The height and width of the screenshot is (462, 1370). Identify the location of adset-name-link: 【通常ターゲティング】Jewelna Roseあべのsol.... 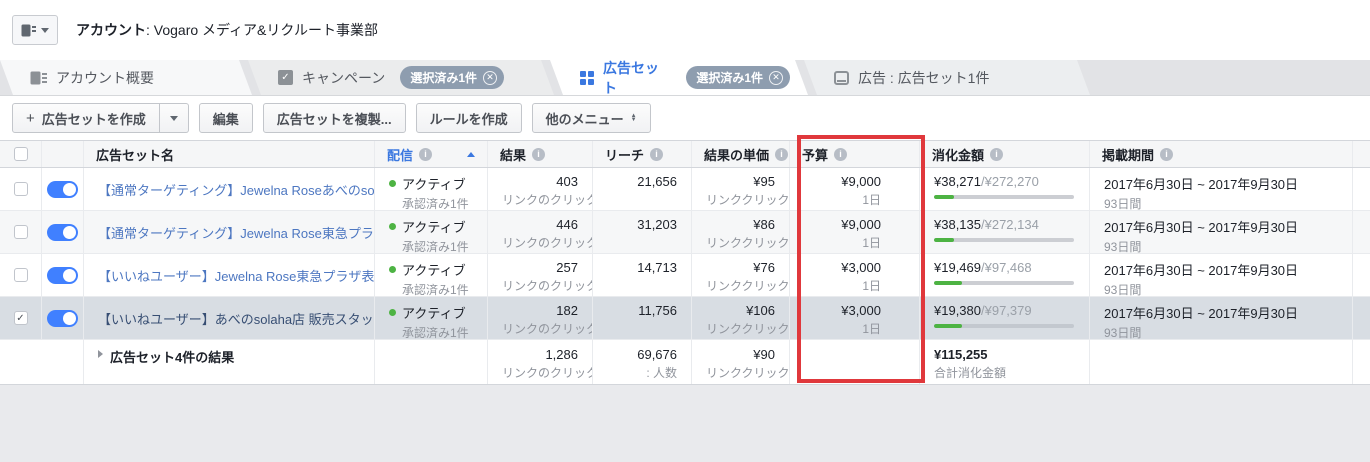
(236, 190).